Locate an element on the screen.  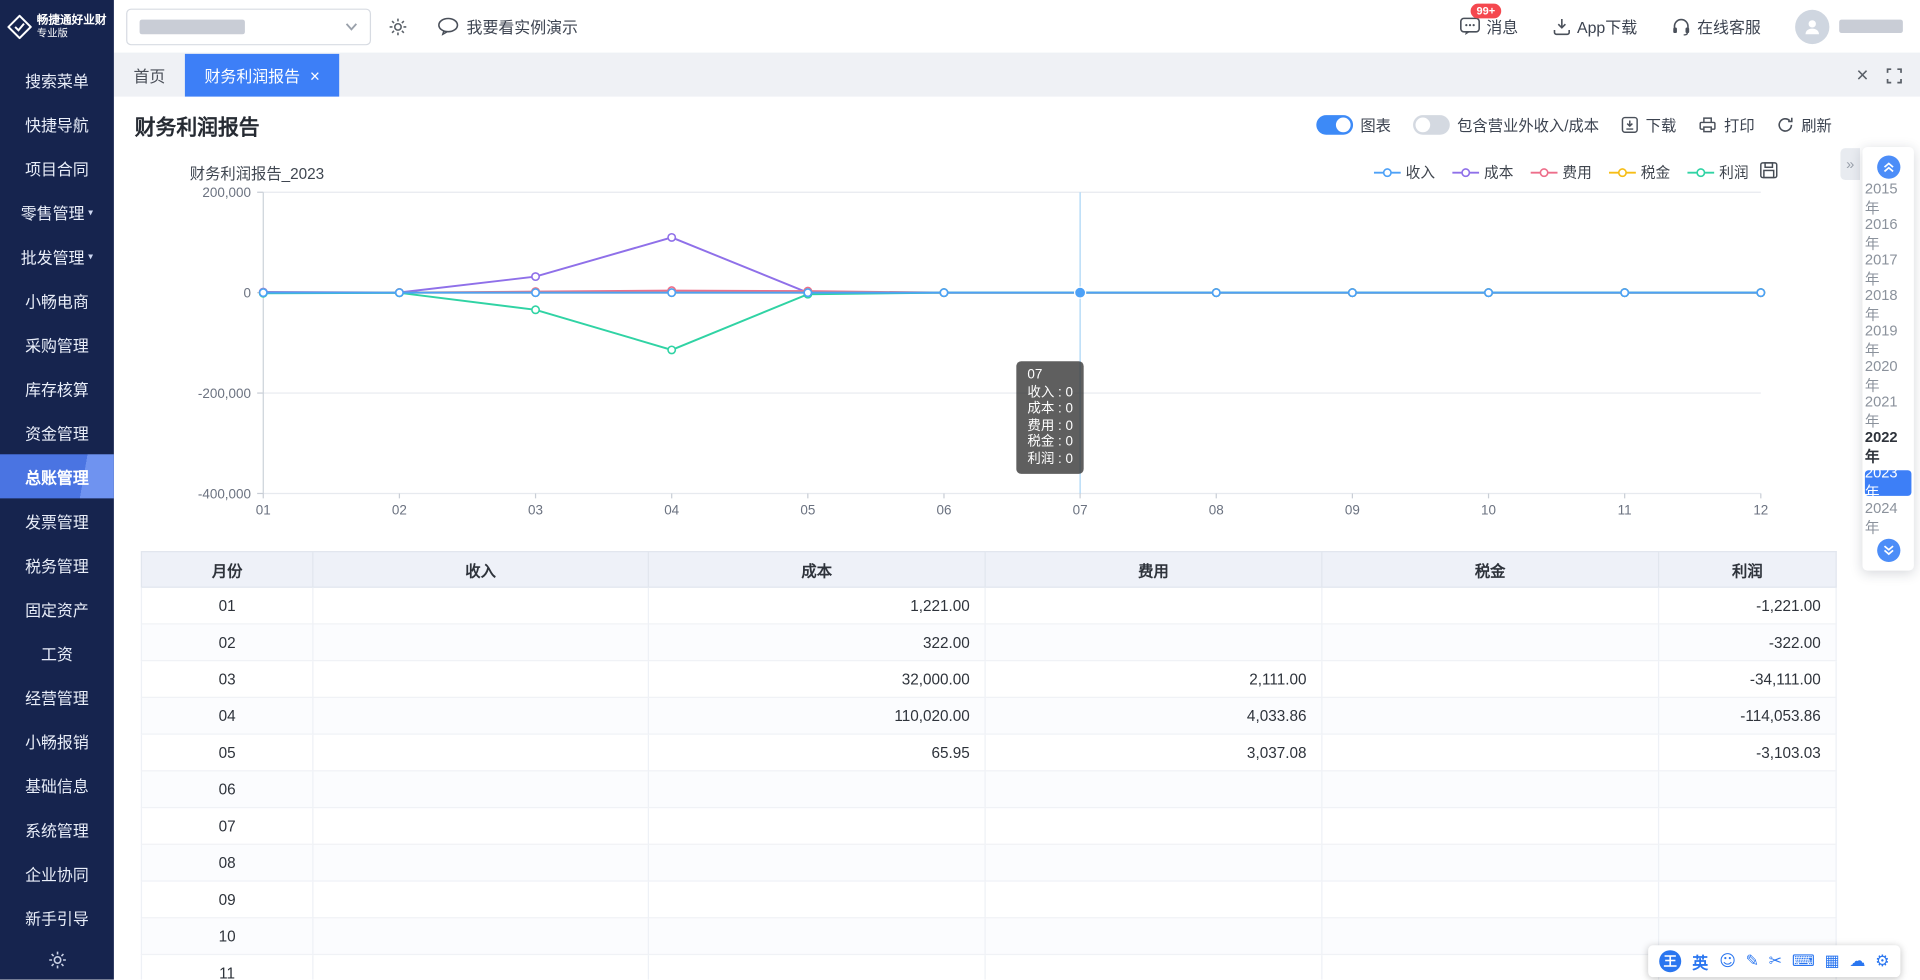
sidebar-item-label: 经营管理 is located at coordinates (57, 698).